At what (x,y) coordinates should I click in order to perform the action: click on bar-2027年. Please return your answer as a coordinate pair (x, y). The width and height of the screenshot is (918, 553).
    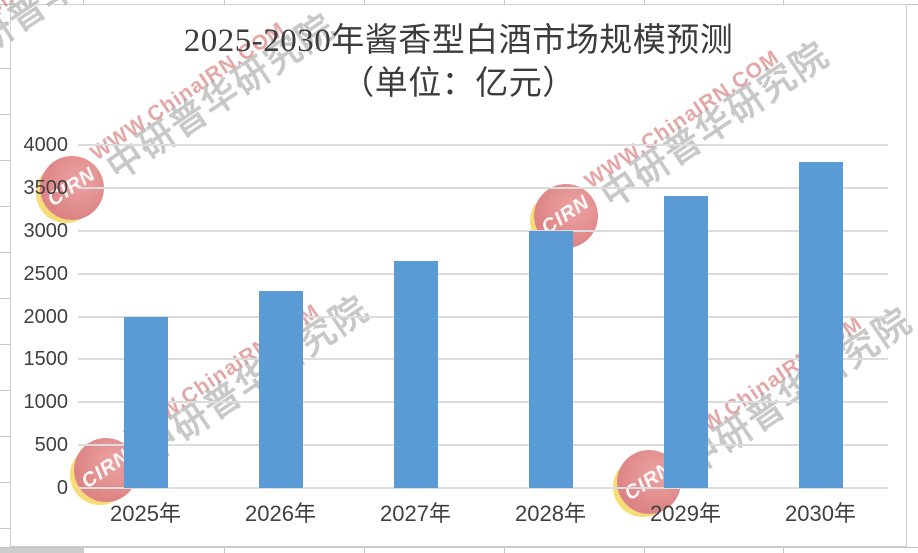
    Looking at the image, I should click on (415, 374).